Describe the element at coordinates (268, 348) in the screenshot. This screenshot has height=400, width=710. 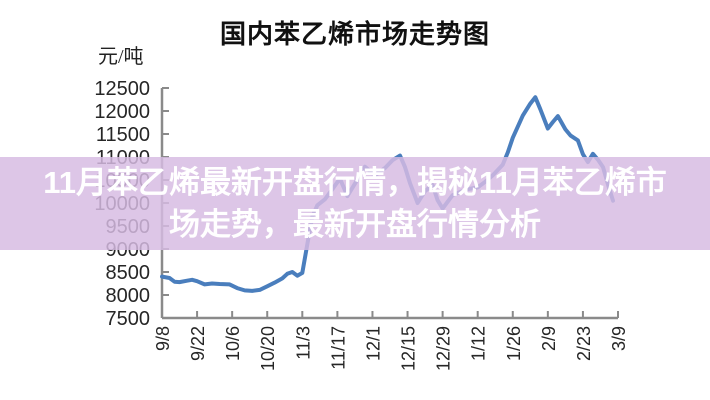
I see `x-tick-label: 10/20` at that location.